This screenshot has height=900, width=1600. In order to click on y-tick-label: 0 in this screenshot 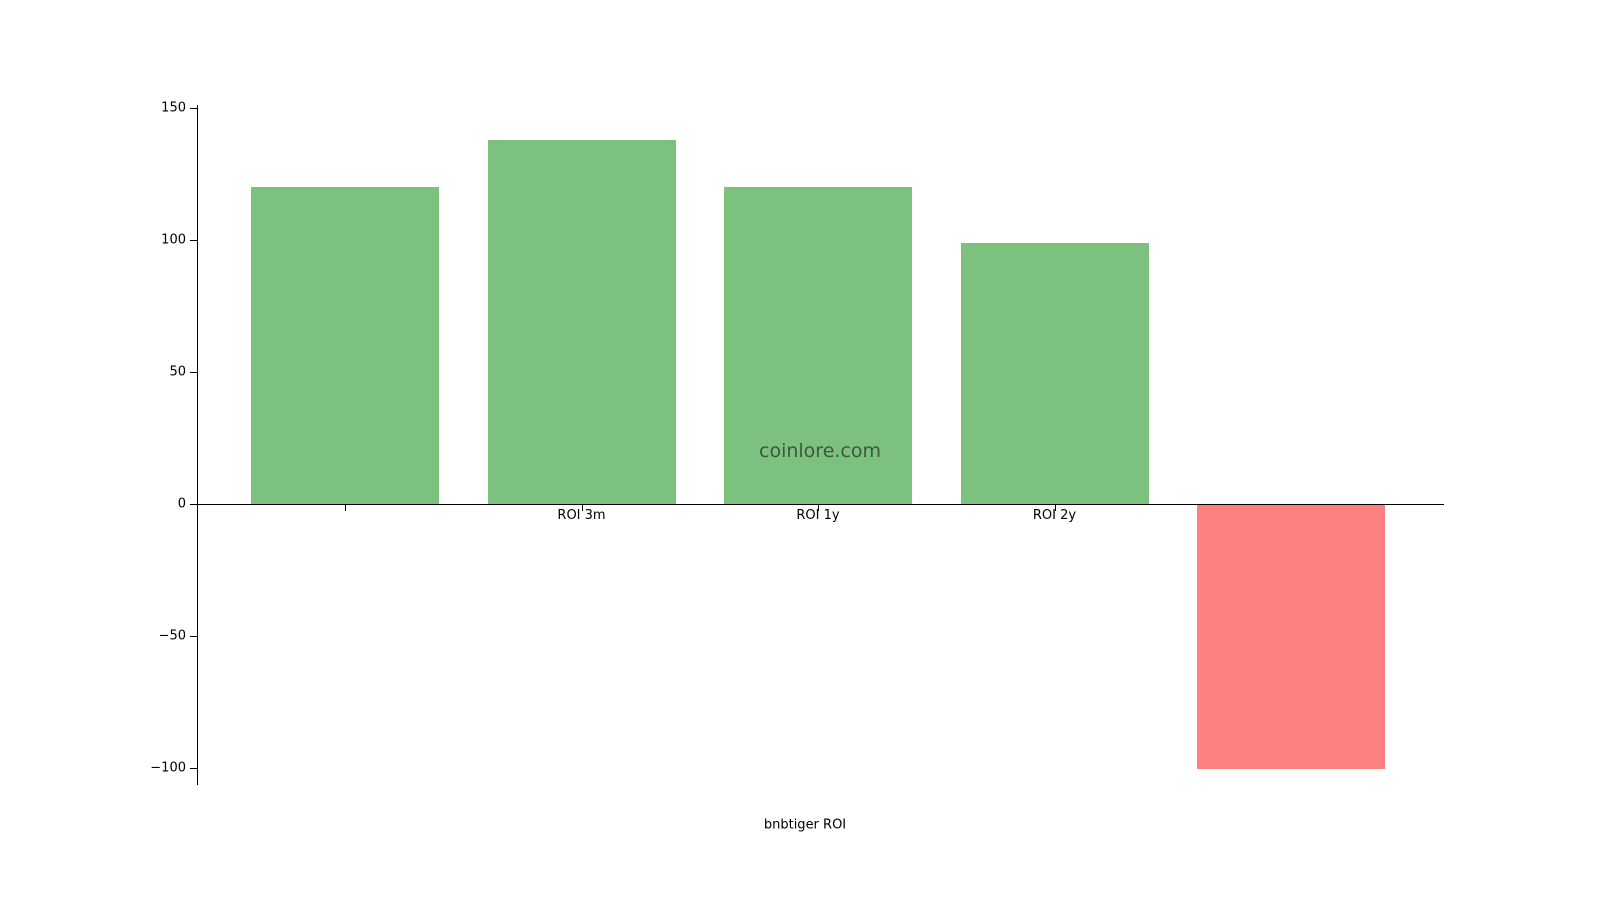, I will do `click(181, 504)`.